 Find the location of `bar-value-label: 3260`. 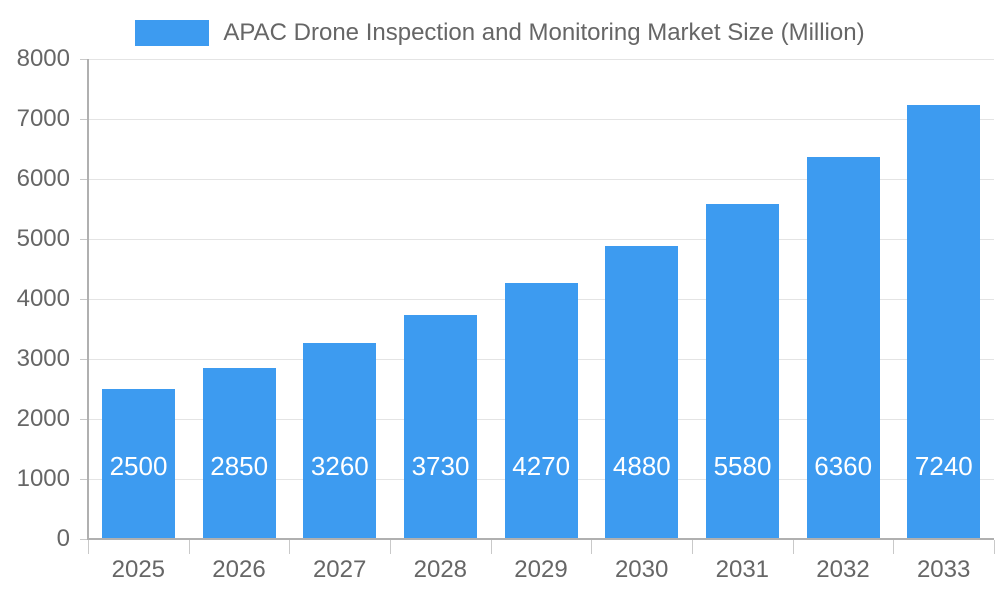

bar-value-label: 3260 is located at coordinates (339, 466).